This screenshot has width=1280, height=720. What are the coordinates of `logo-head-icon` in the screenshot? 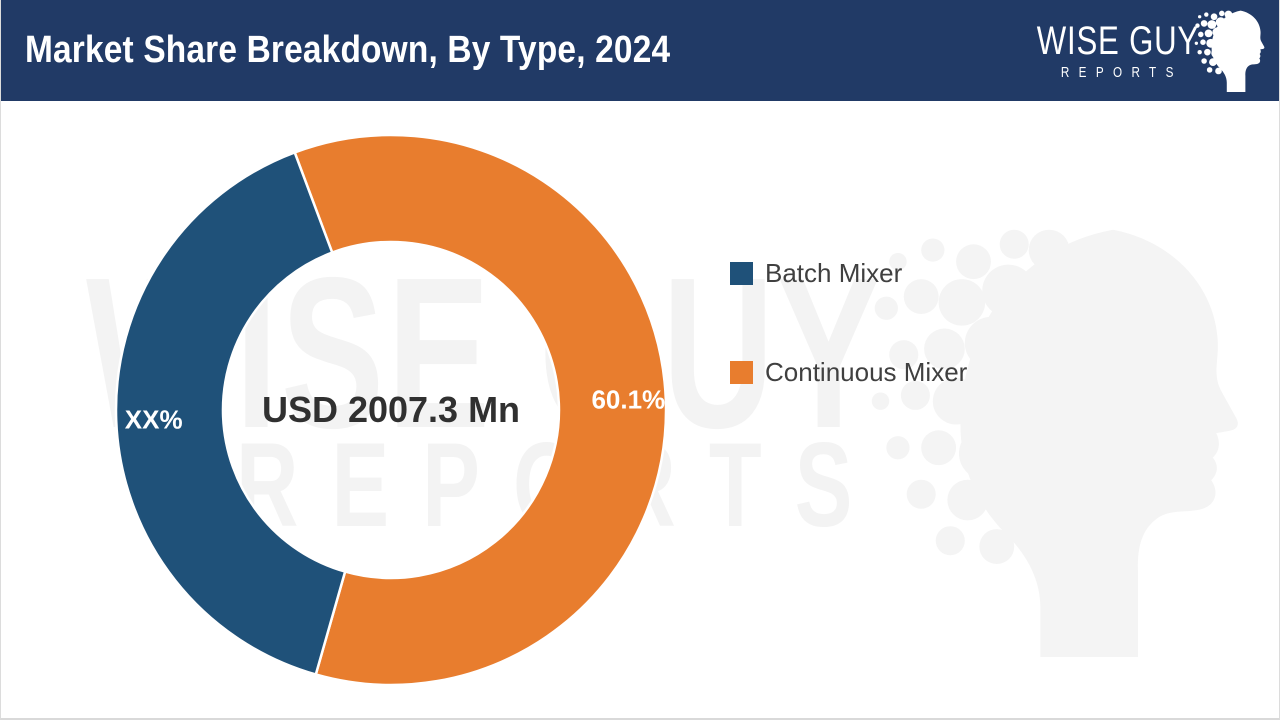 It's located at (1229, 51).